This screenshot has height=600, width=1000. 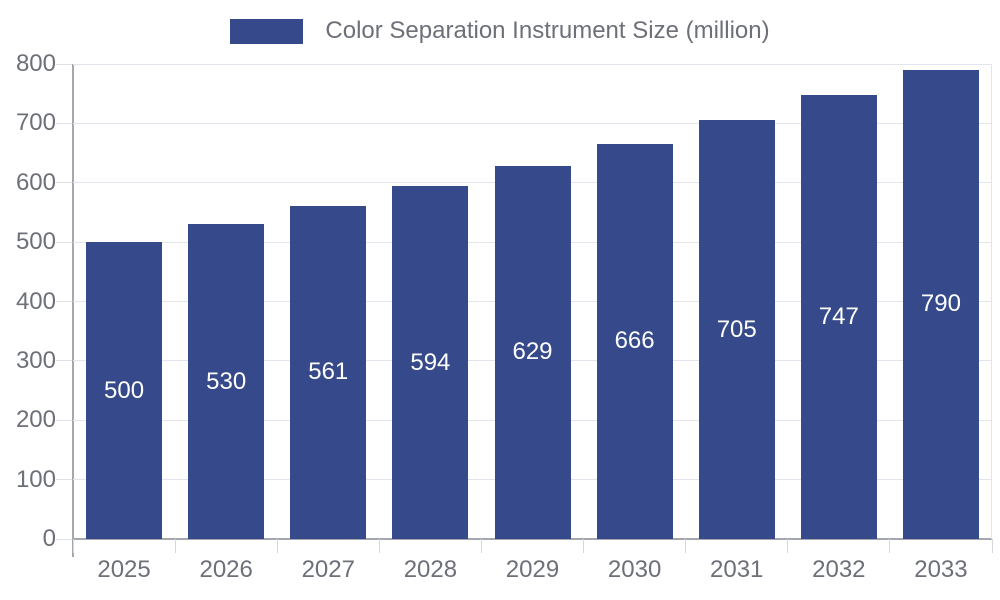 What do you see at coordinates (49, 538) in the screenshot?
I see `y-axis-label: 0` at bounding box center [49, 538].